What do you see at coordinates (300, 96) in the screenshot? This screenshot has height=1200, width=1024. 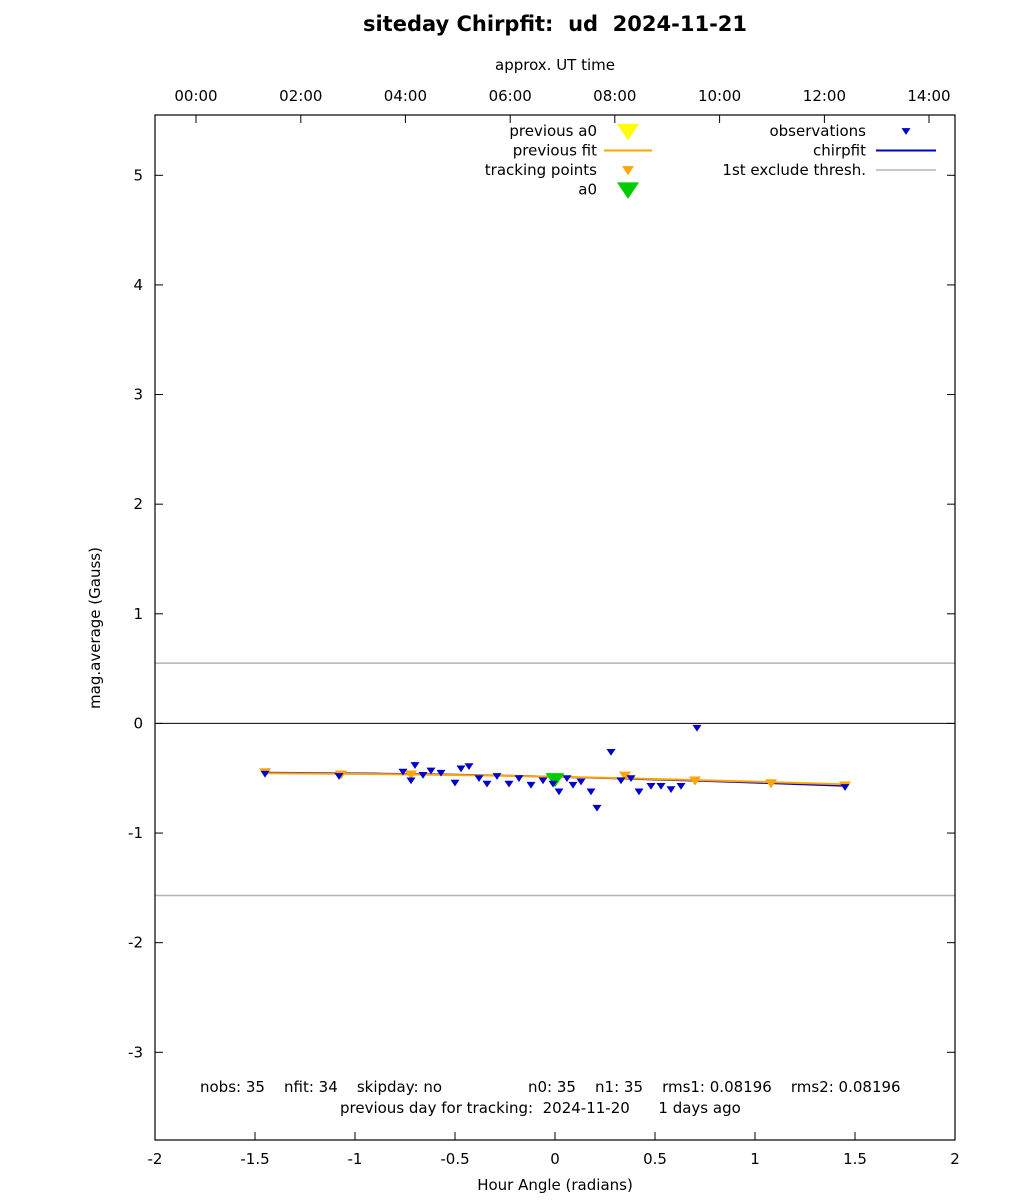 I see `svg-text: 02:00` at bounding box center [300, 96].